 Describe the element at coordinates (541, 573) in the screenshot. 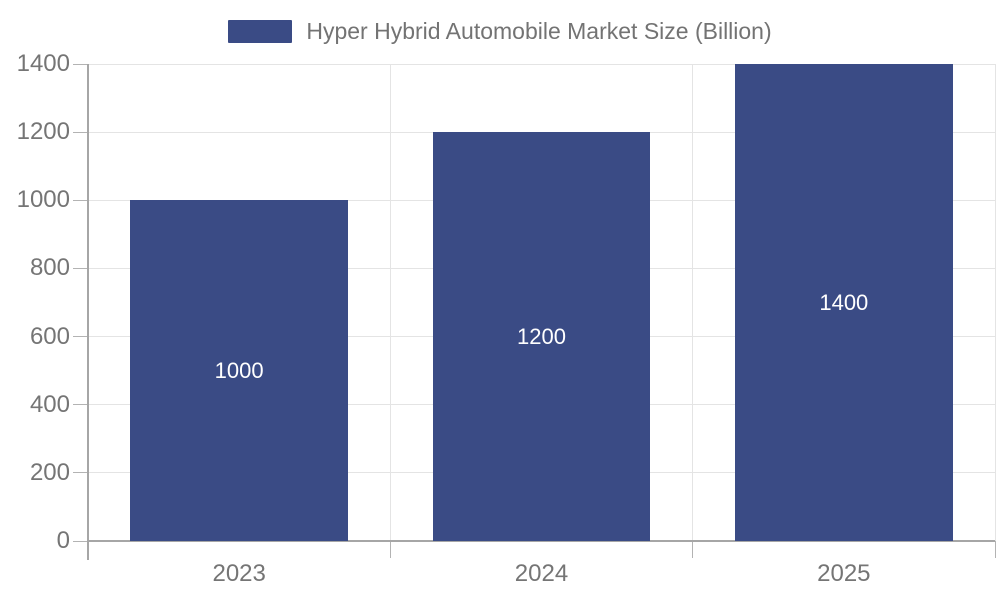

I see `x-tick-label-2024: 2024` at that location.